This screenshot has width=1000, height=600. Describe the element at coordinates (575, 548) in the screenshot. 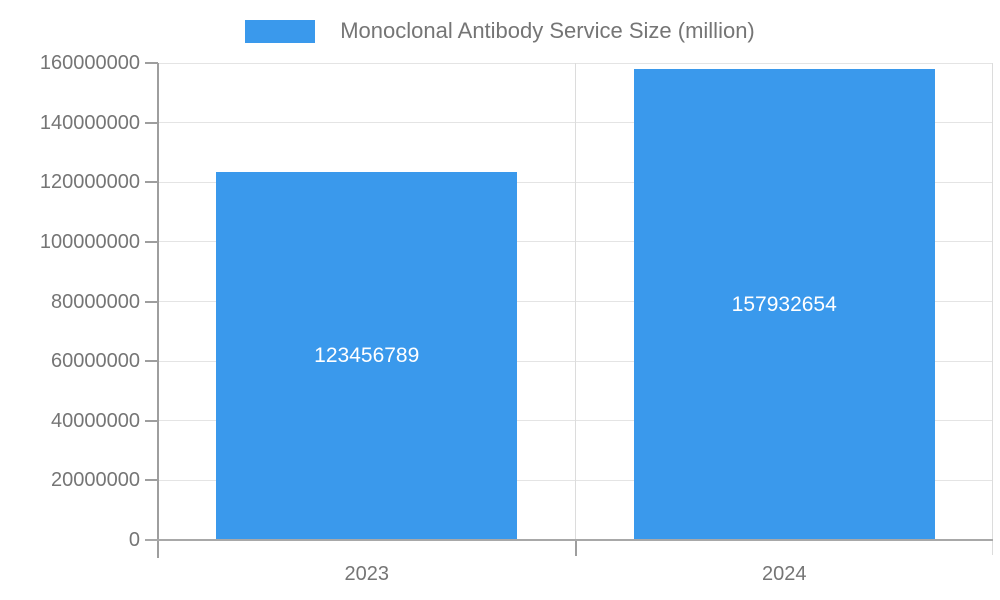

I see `x-tick-mark` at that location.